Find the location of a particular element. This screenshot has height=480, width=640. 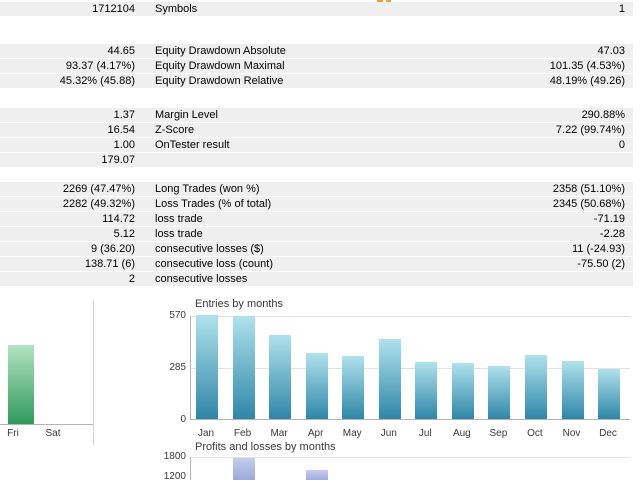

entries-bar-nov is located at coordinates (572, 390).